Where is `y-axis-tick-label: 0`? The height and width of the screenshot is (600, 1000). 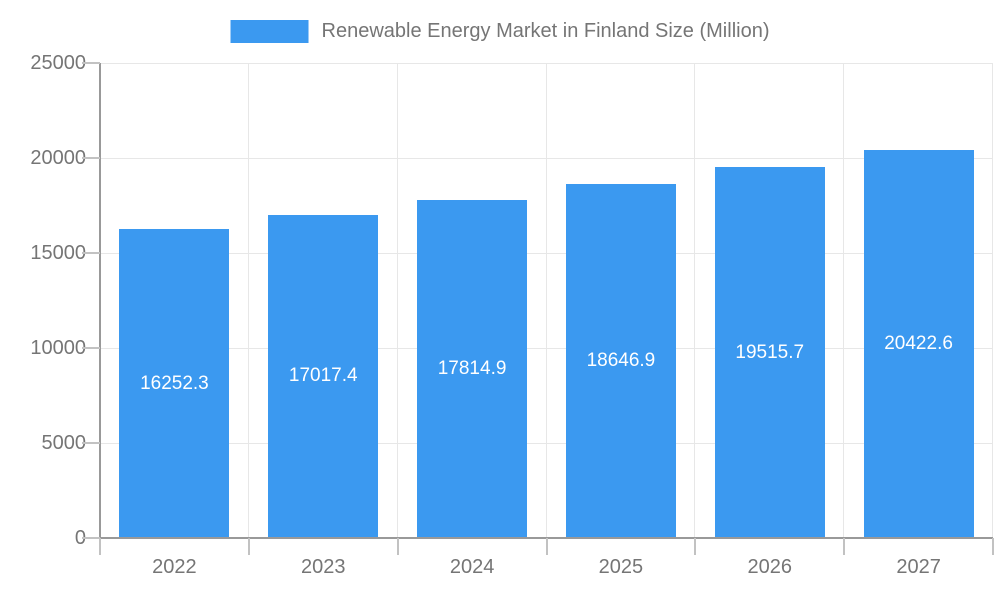
y-axis-tick-label: 0 is located at coordinates (80, 538).